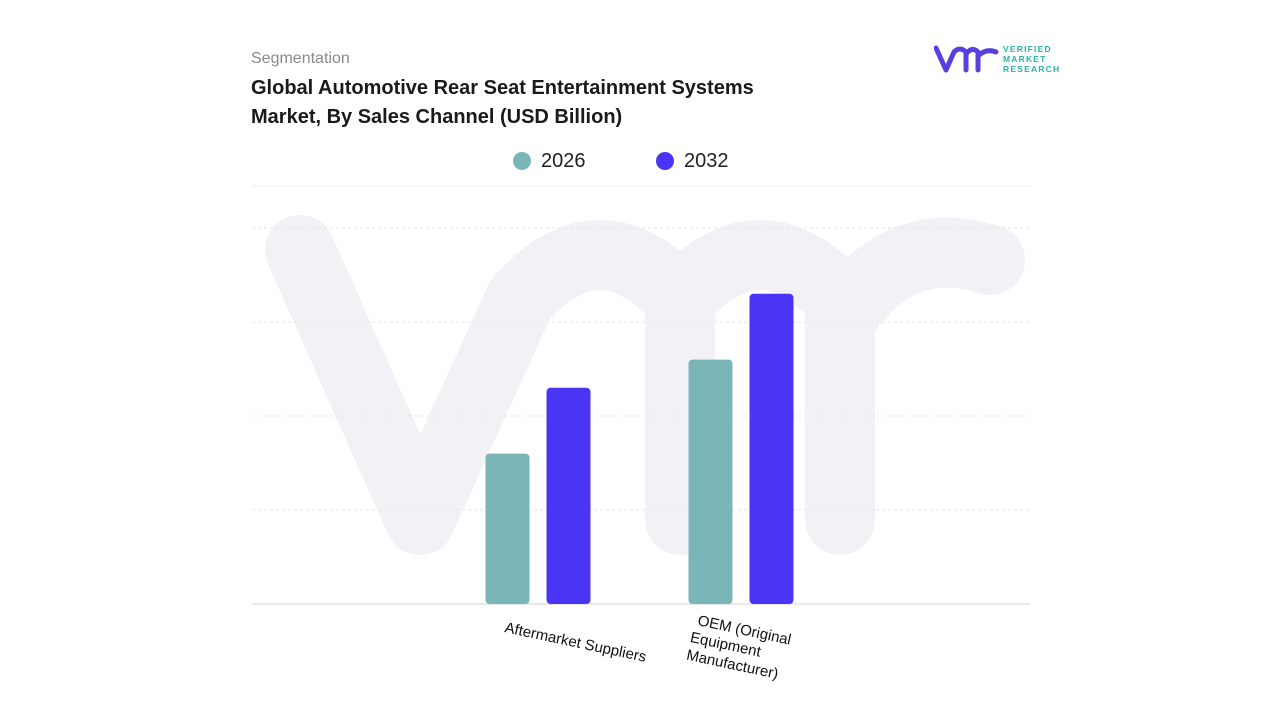 This screenshot has width=1280, height=720. Describe the element at coordinates (437, 117) in the screenshot. I see `chart-title-line-2: Market, By Sales Channel (USD Billion)` at that location.